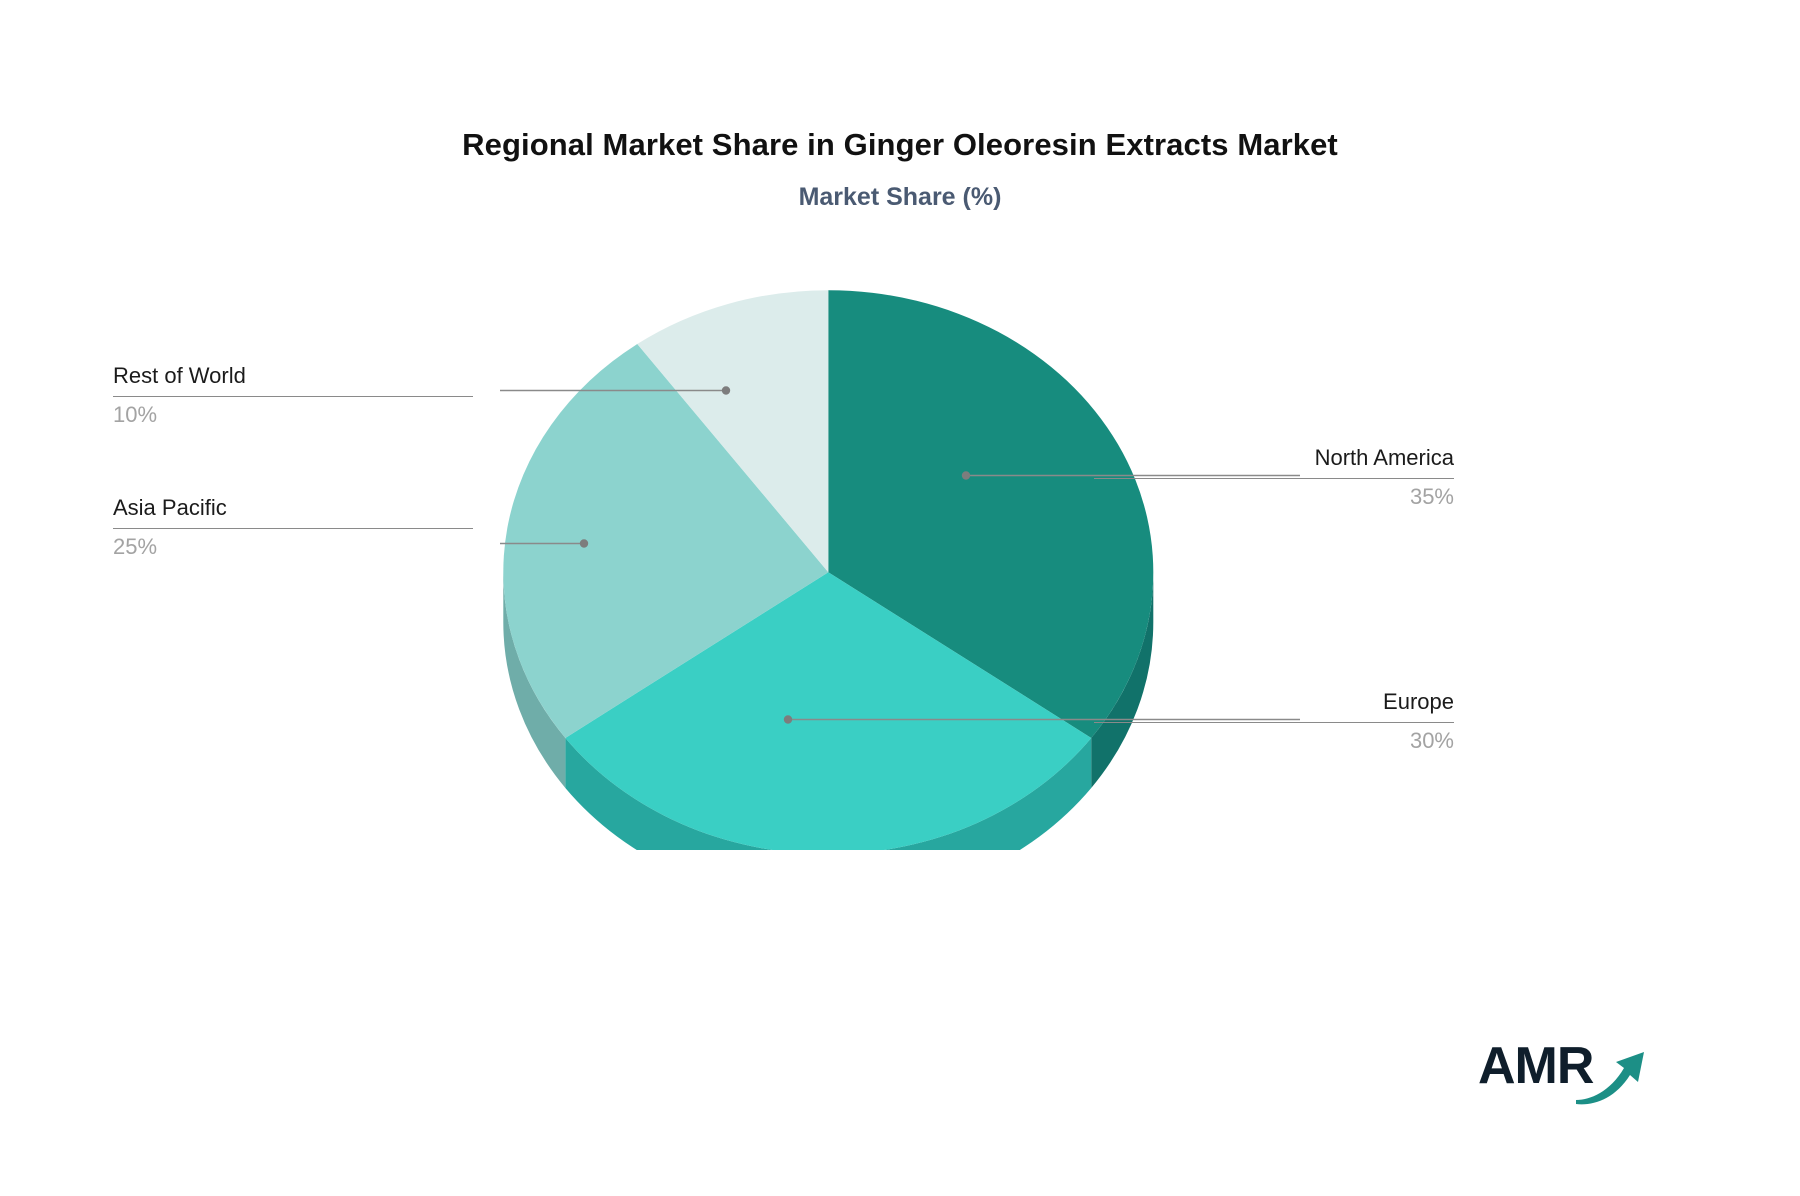 This screenshot has height=1196, width=1800. Describe the element at coordinates (1431, 740) in the screenshot. I see `callout-value: 30%` at that location.